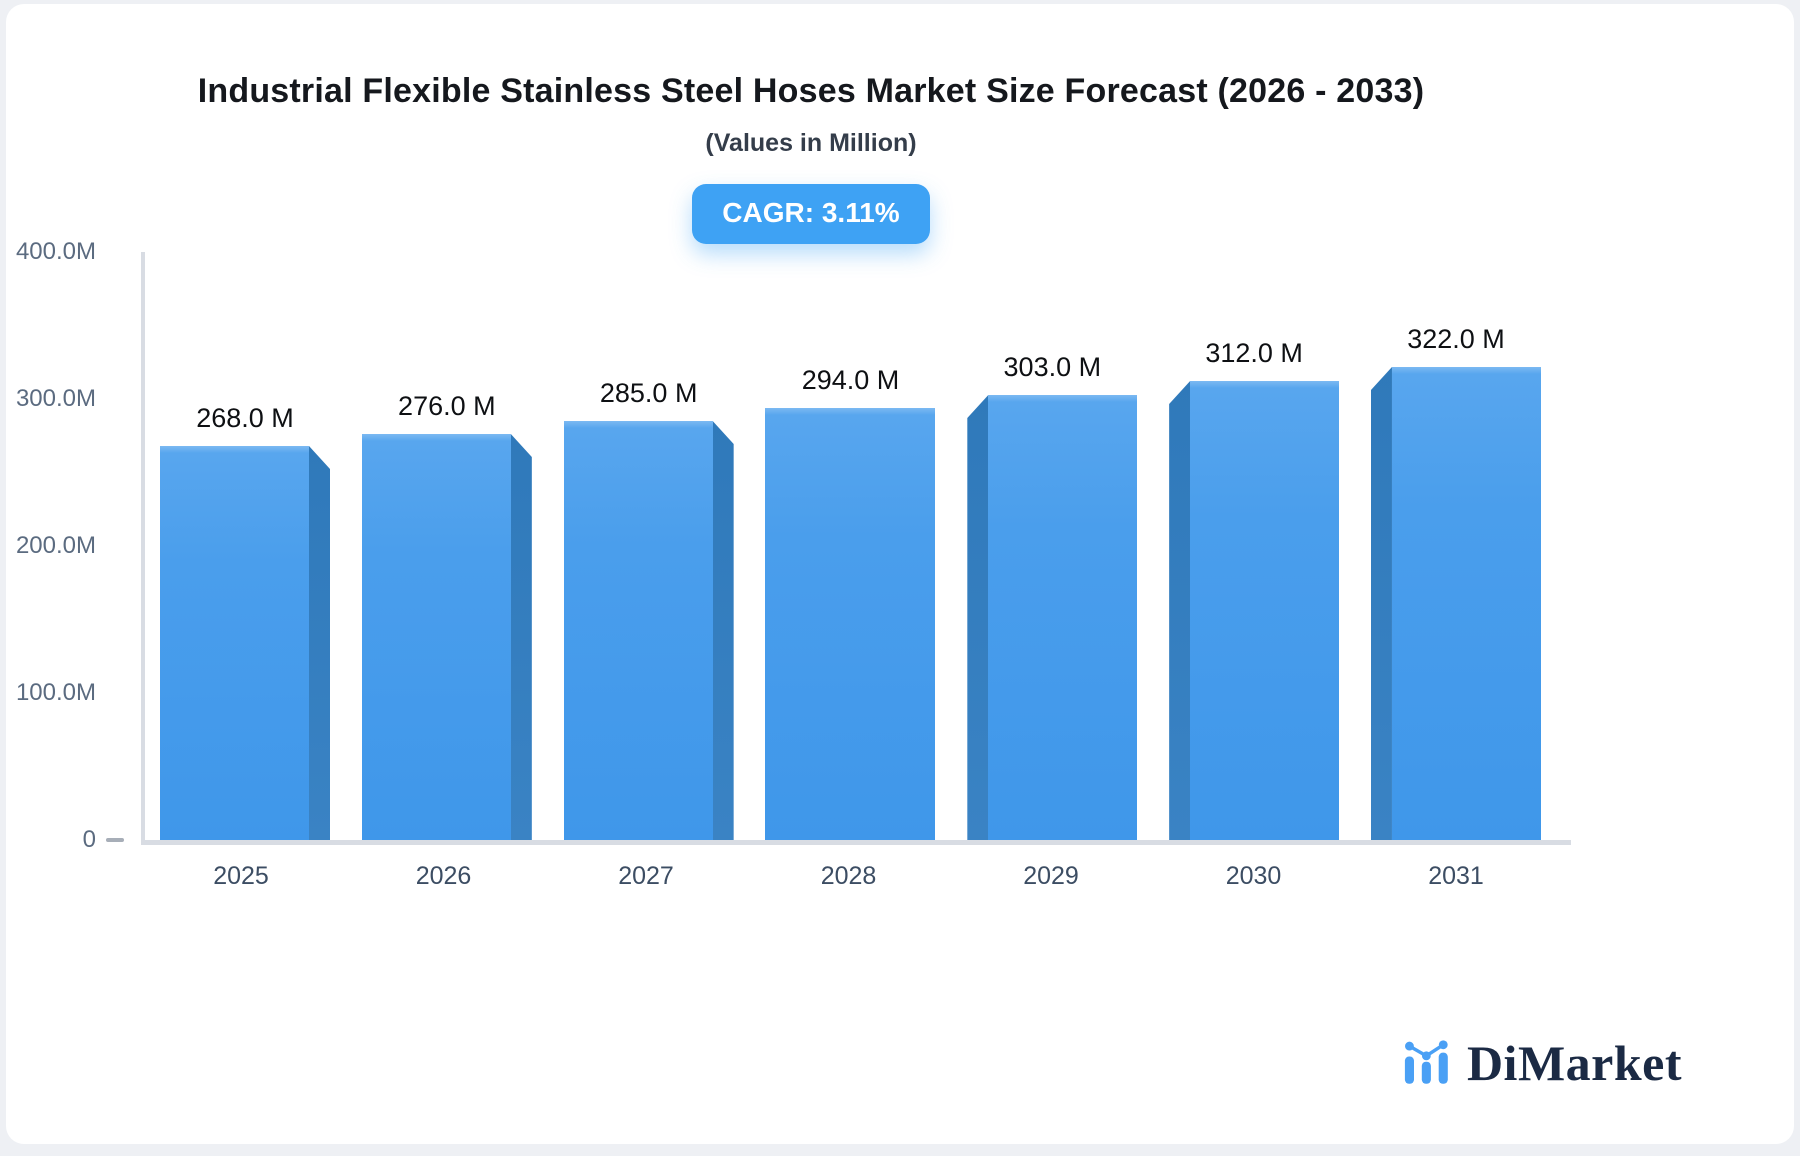  I want to click on cagr-badge: CAGR: 3.11%, so click(811, 214).